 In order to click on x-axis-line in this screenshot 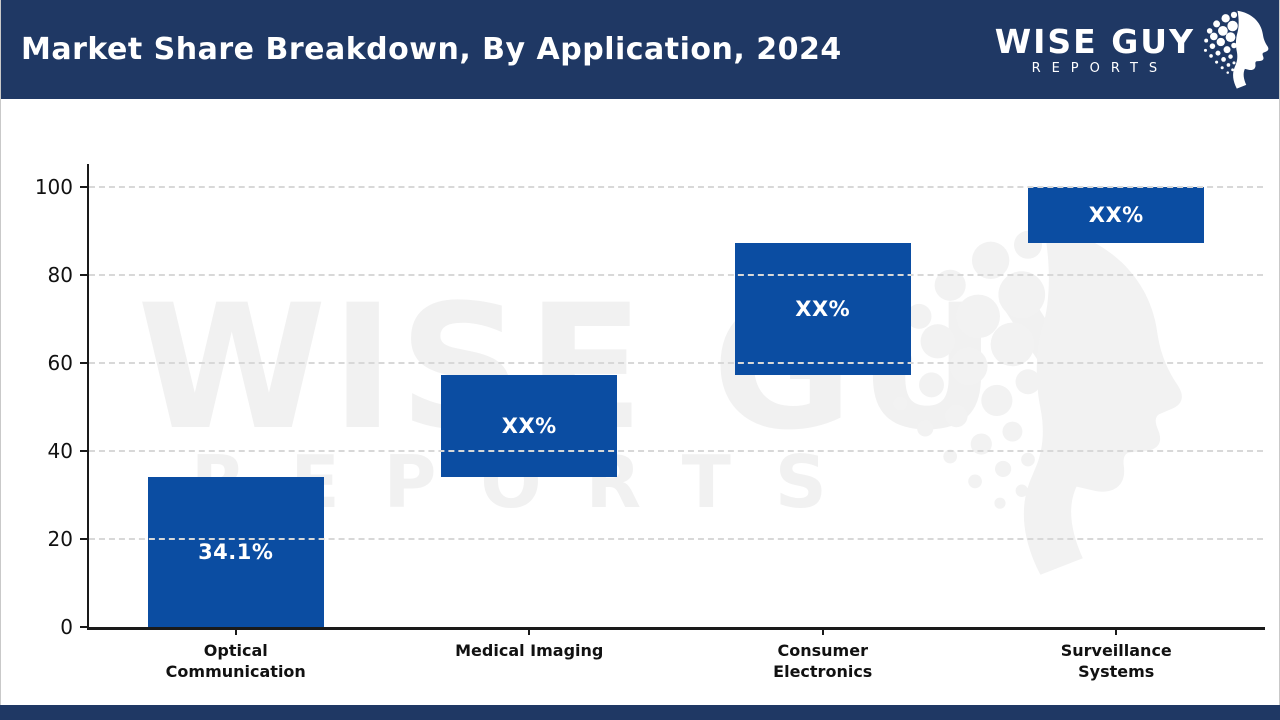, I will do `click(676, 628)`.